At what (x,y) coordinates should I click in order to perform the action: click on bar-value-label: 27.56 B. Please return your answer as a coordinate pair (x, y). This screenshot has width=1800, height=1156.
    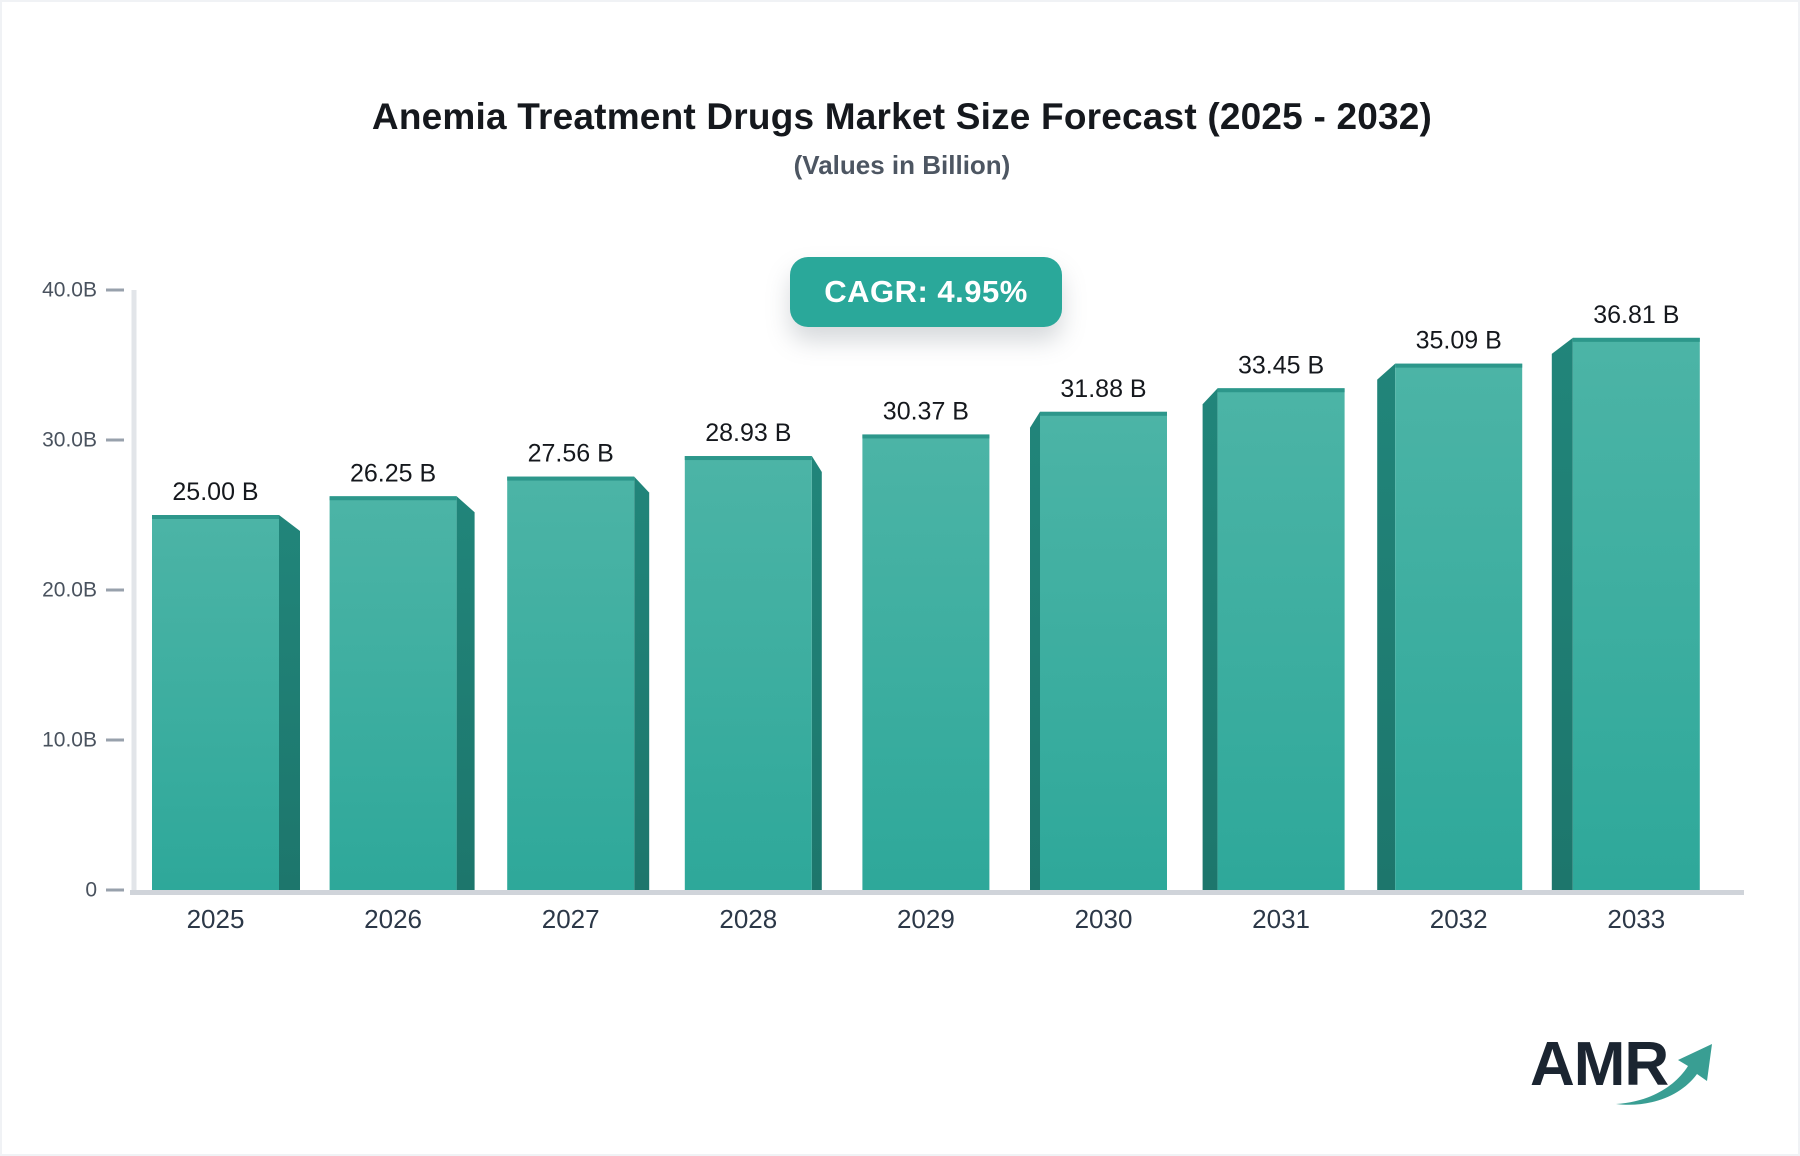
    Looking at the image, I should click on (571, 454).